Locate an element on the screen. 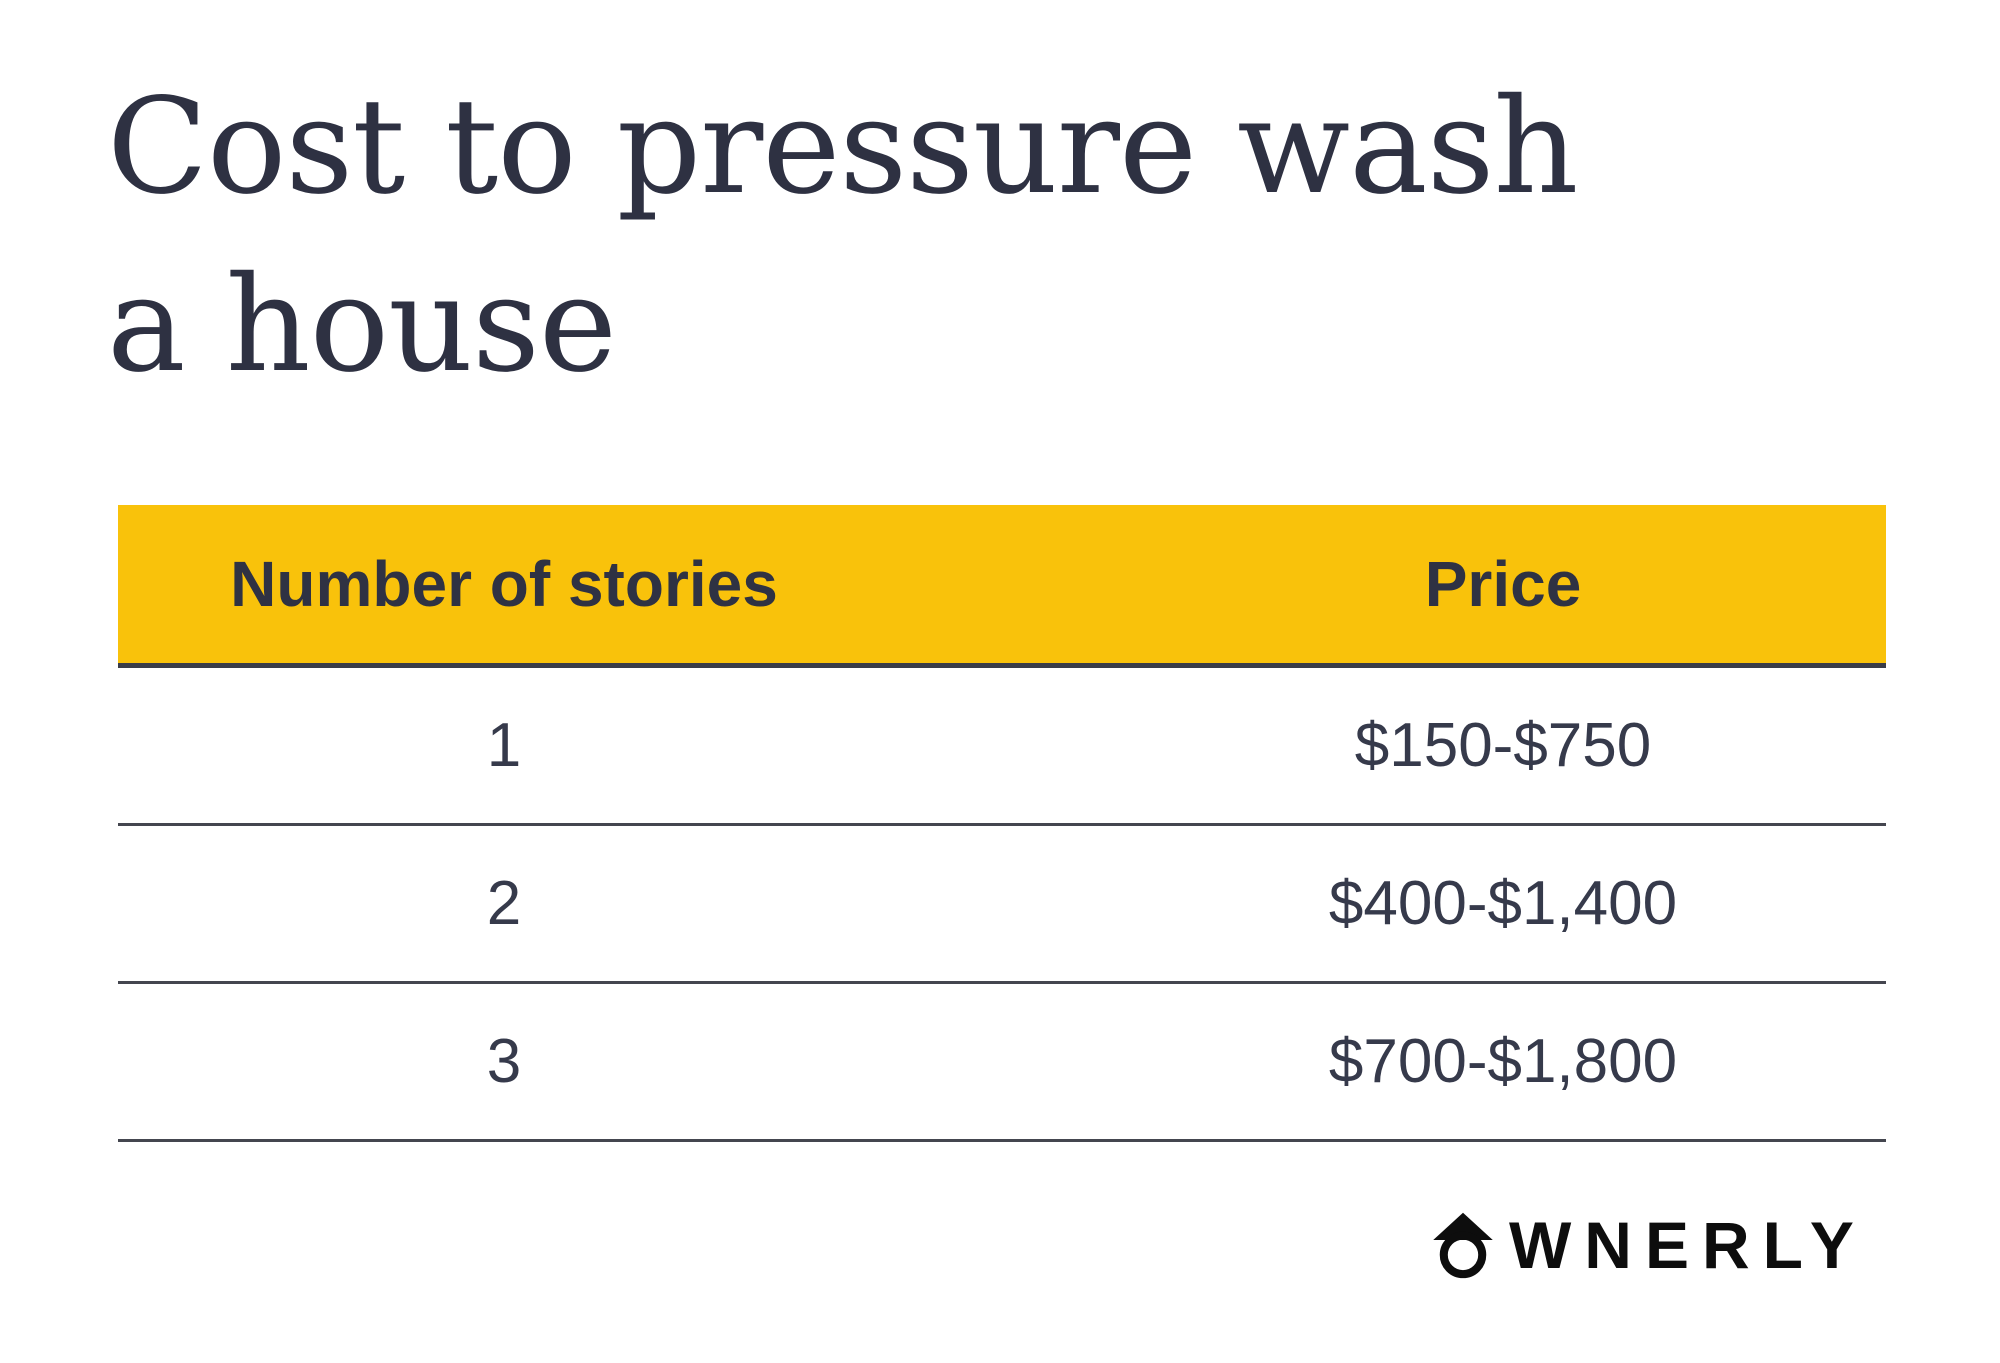 The width and height of the screenshot is (2000, 1363). table-header-row: Number of stories Price is located at coordinates (1002, 586).